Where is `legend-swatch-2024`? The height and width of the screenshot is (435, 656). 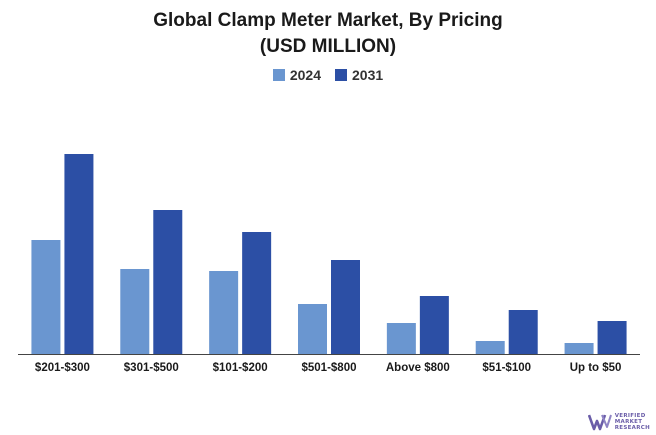
legend-swatch-2024 is located at coordinates (278, 75).